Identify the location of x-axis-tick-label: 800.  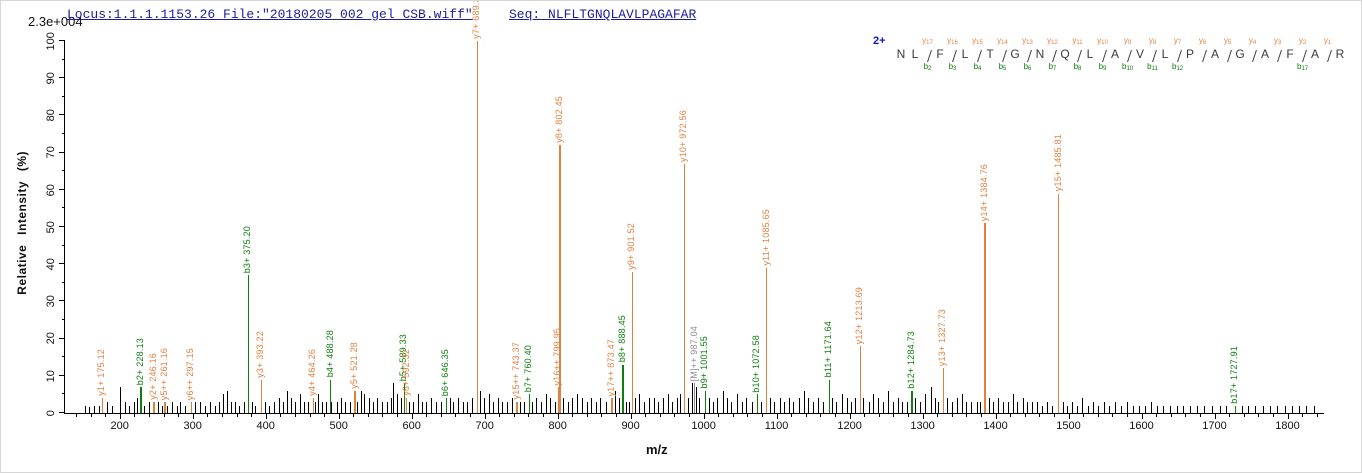
(557, 426).